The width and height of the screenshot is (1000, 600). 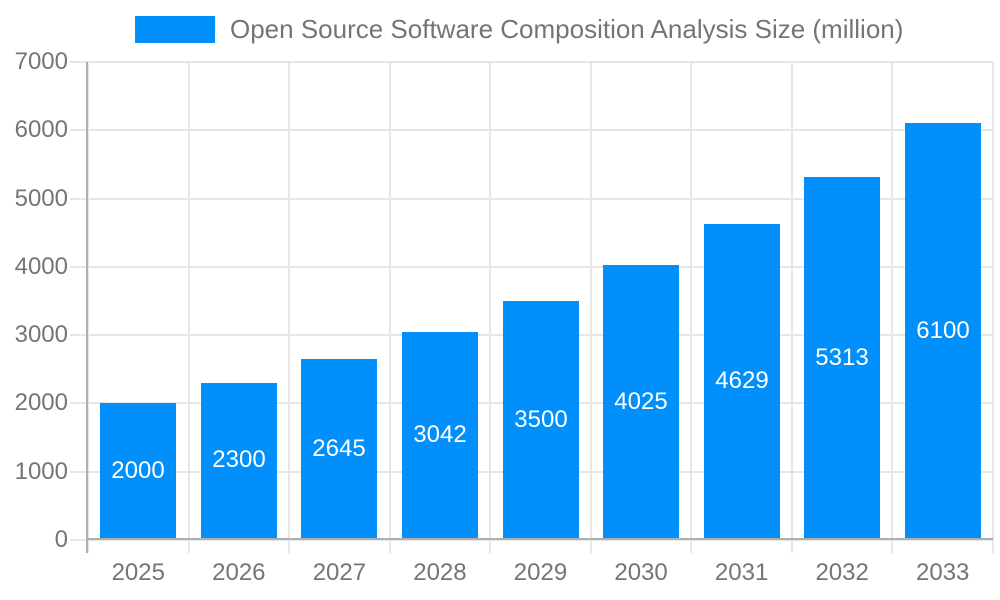 I want to click on bar-2028: 3042, so click(x=440, y=435).